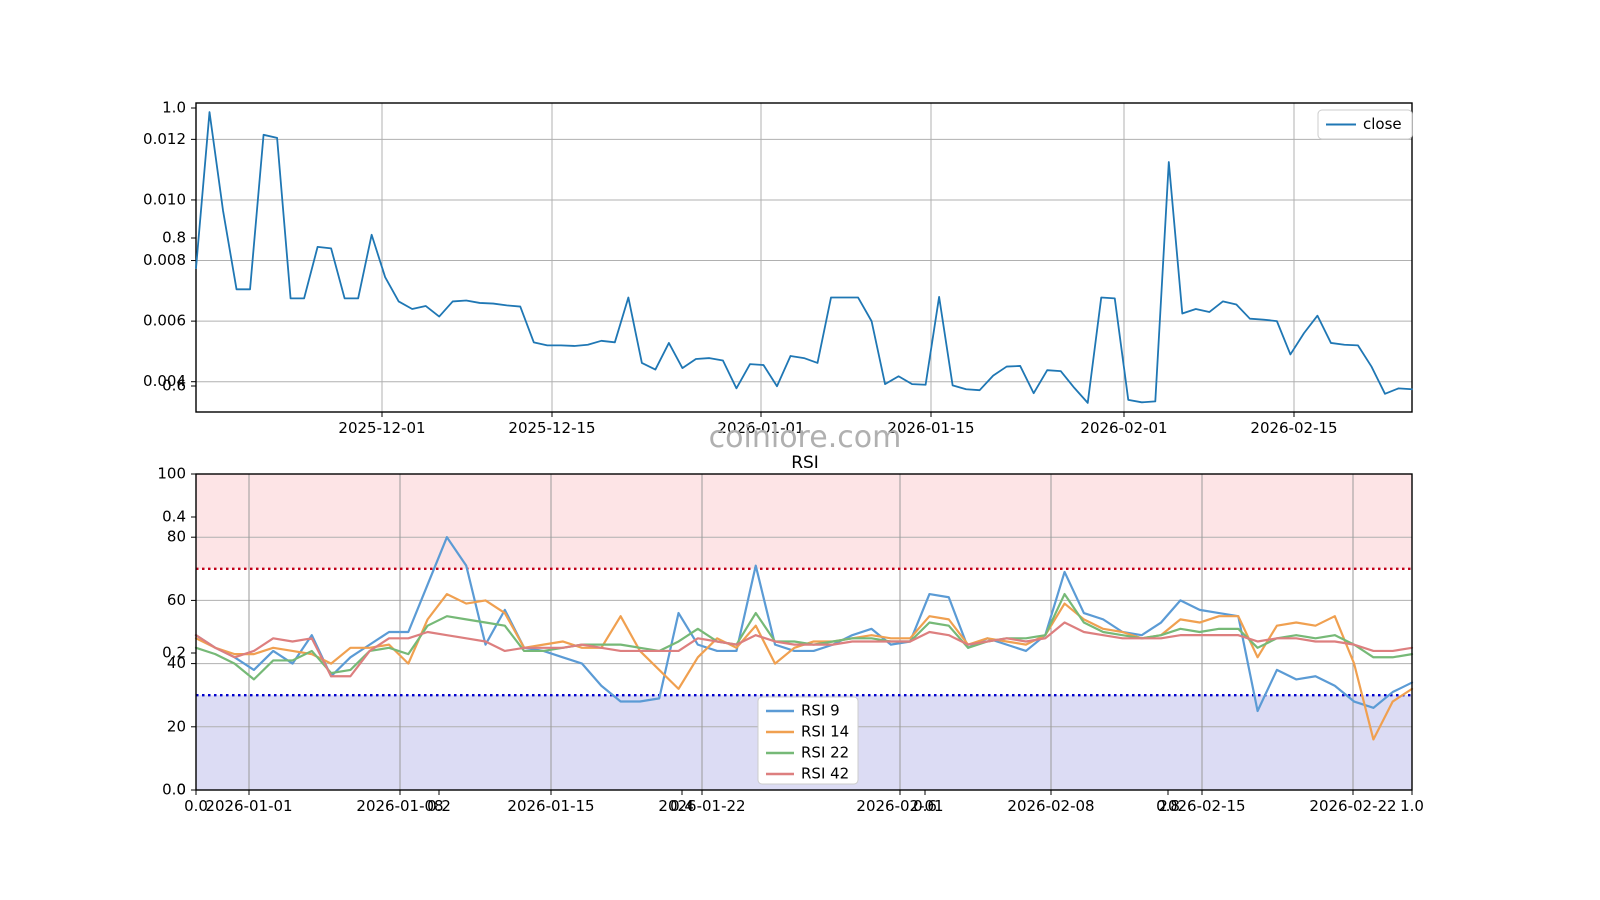 The image size is (1600, 900). Describe the element at coordinates (174, 790) in the screenshot. I see `rsi-ytick-secondary-label: 0.0` at that location.